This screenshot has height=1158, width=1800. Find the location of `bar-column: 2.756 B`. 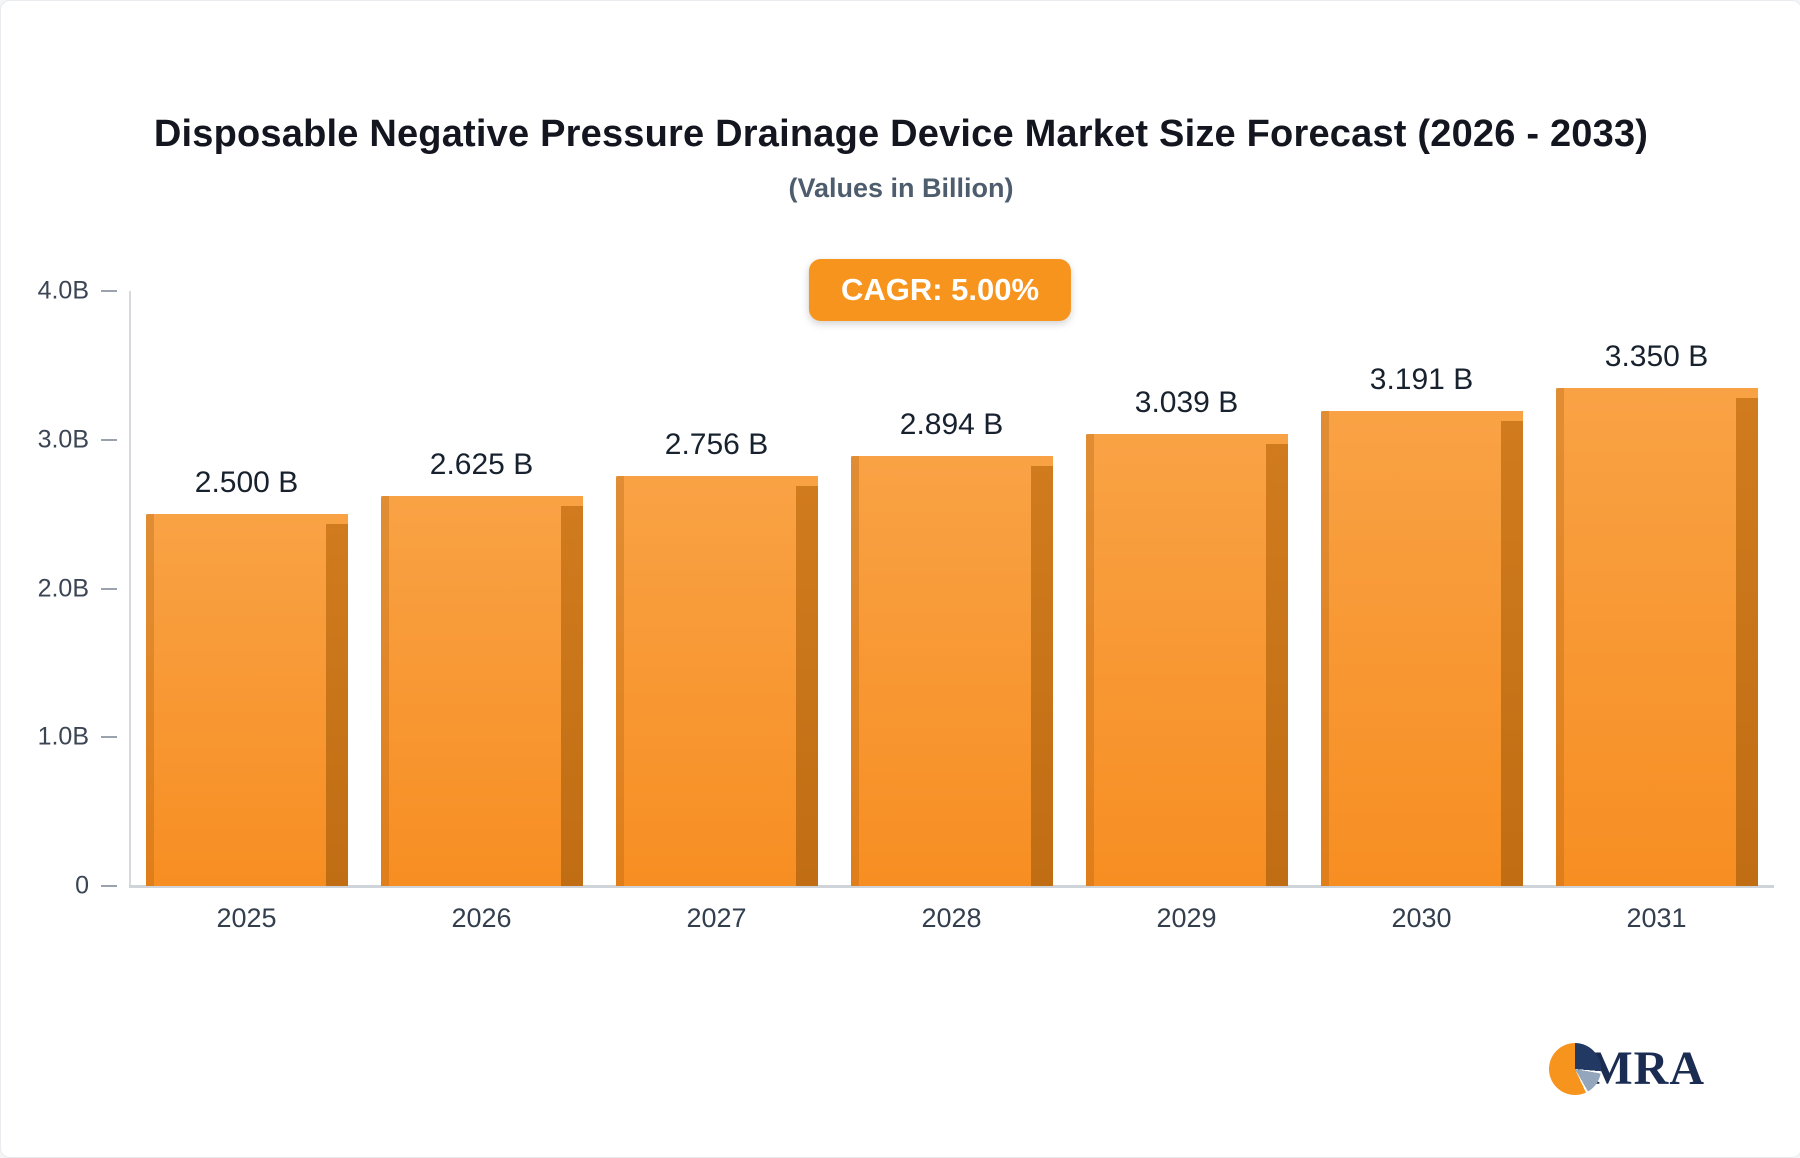

bar-column: 2.756 B is located at coordinates (716, 588).